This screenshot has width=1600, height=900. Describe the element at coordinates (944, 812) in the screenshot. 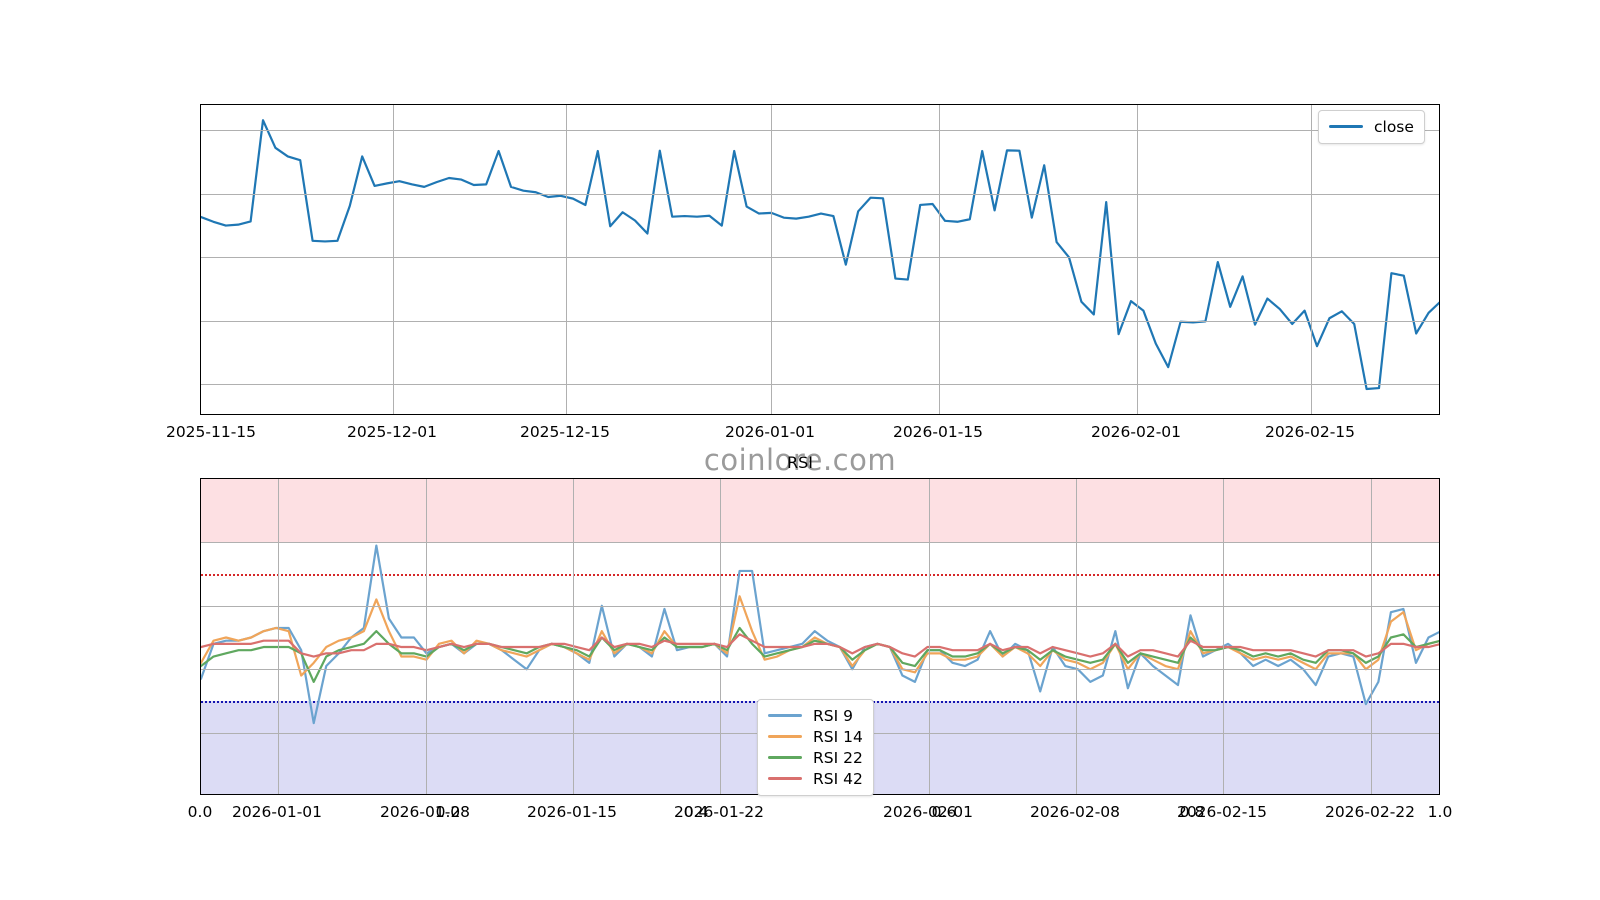

I see `rsi-x-tick-ghost: 0.6` at that location.